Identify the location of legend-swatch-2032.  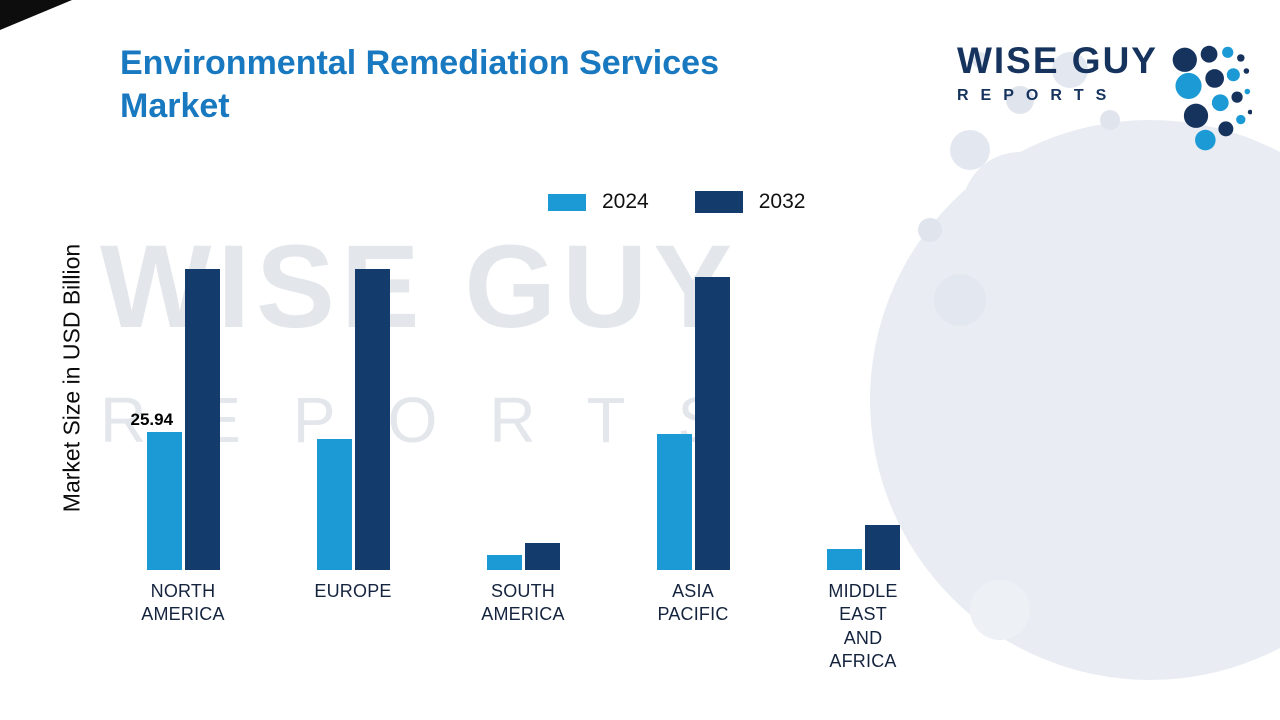
(718, 202).